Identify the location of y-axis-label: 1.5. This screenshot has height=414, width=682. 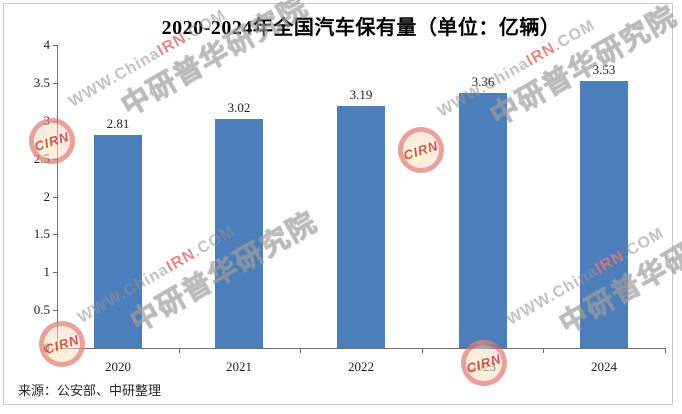
(41, 233).